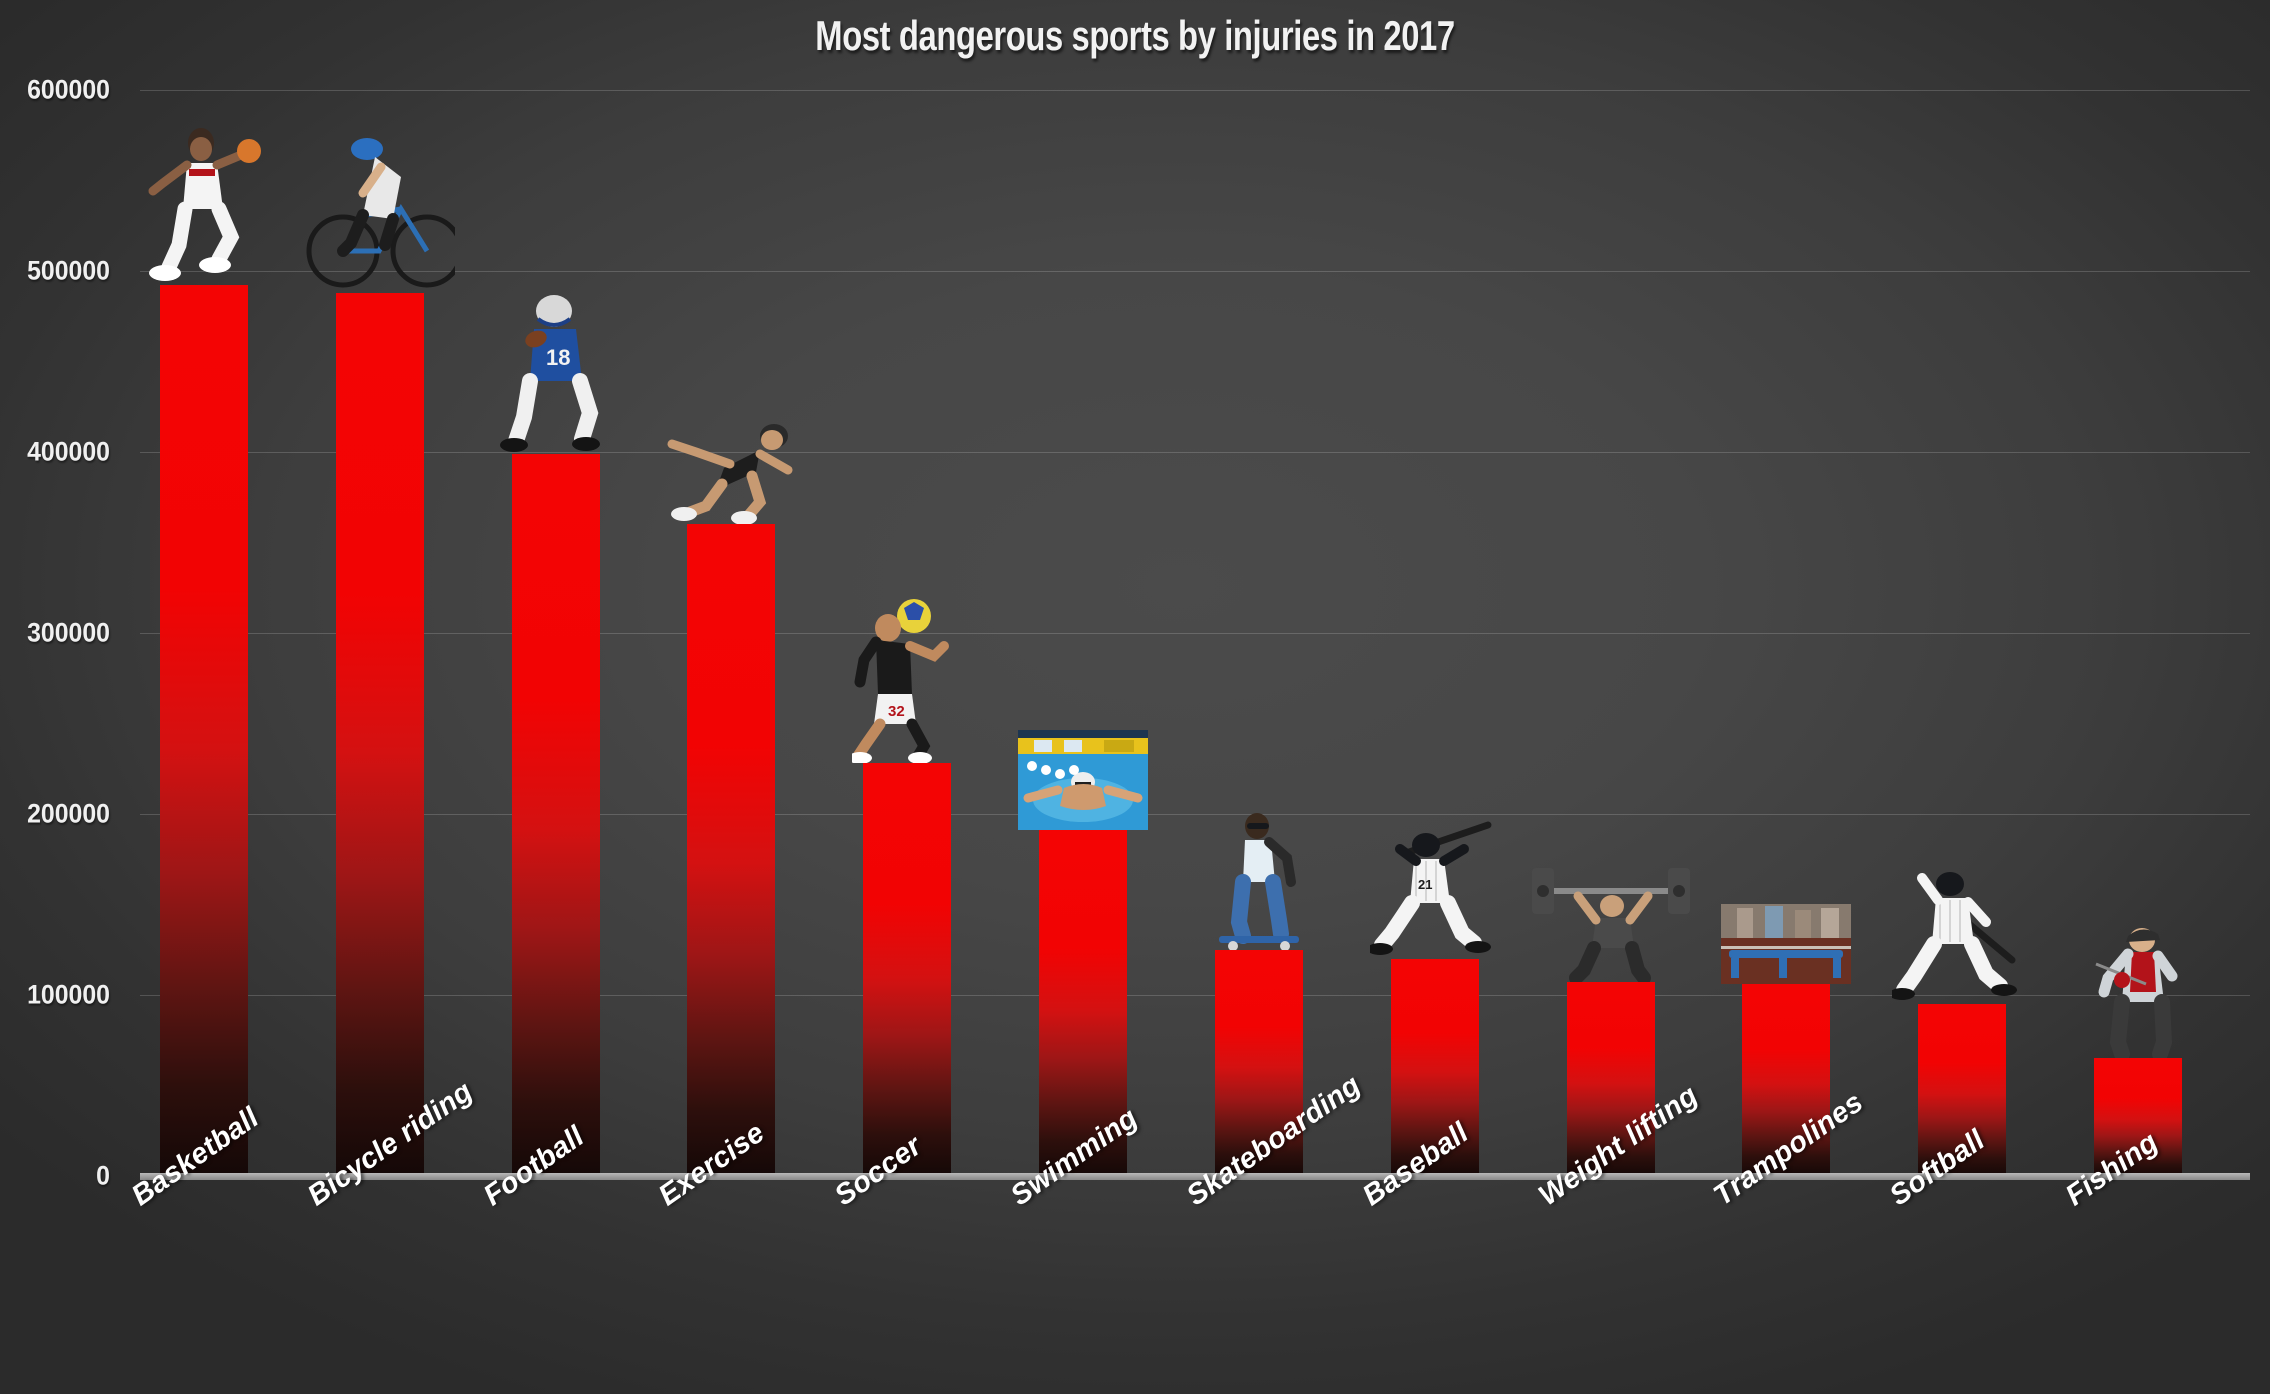 The image size is (2270, 1394). Describe the element at coordinates (68, 89) in the screenshot. I see `y-axis-tick-label: 600000` at that location.